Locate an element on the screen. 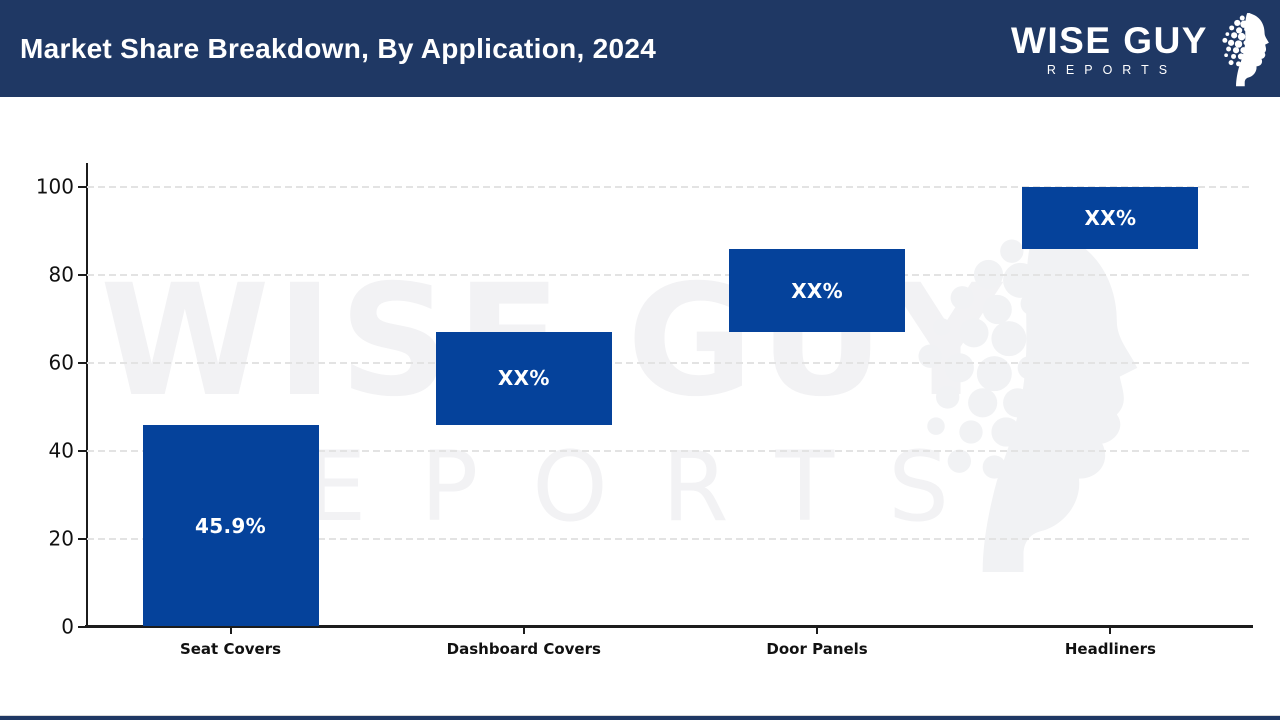 This screenshot has height=720, width=1280. bar-value-label: 45.9% is located at coordinates (230, 525).